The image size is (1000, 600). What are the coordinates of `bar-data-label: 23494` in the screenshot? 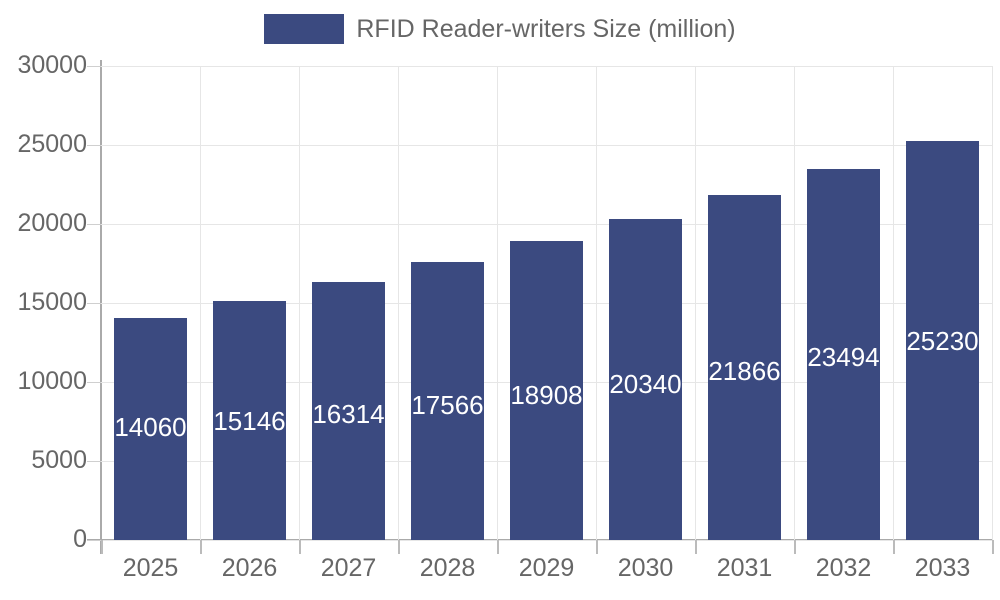 It's located at (843, 356).